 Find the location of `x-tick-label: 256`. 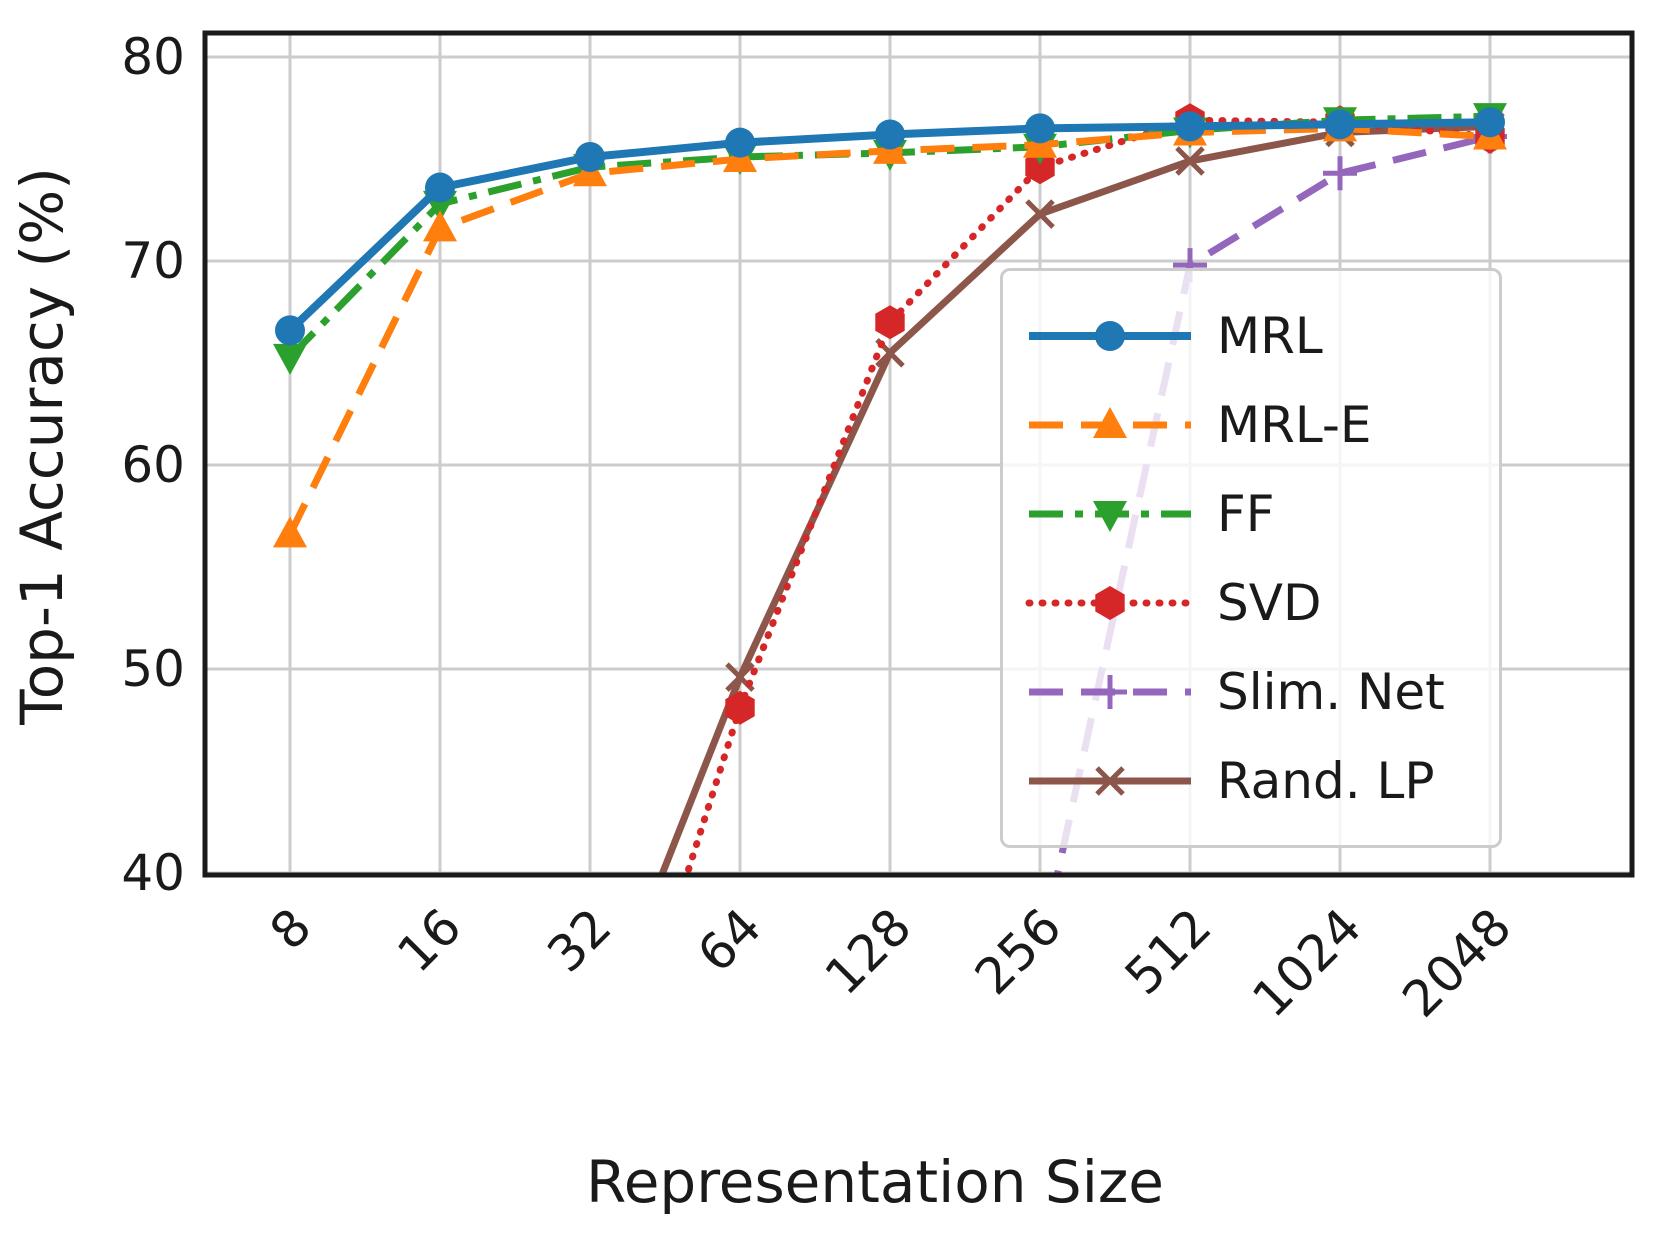

x-tick-label: 256 is located at coordinates (1018, 951).